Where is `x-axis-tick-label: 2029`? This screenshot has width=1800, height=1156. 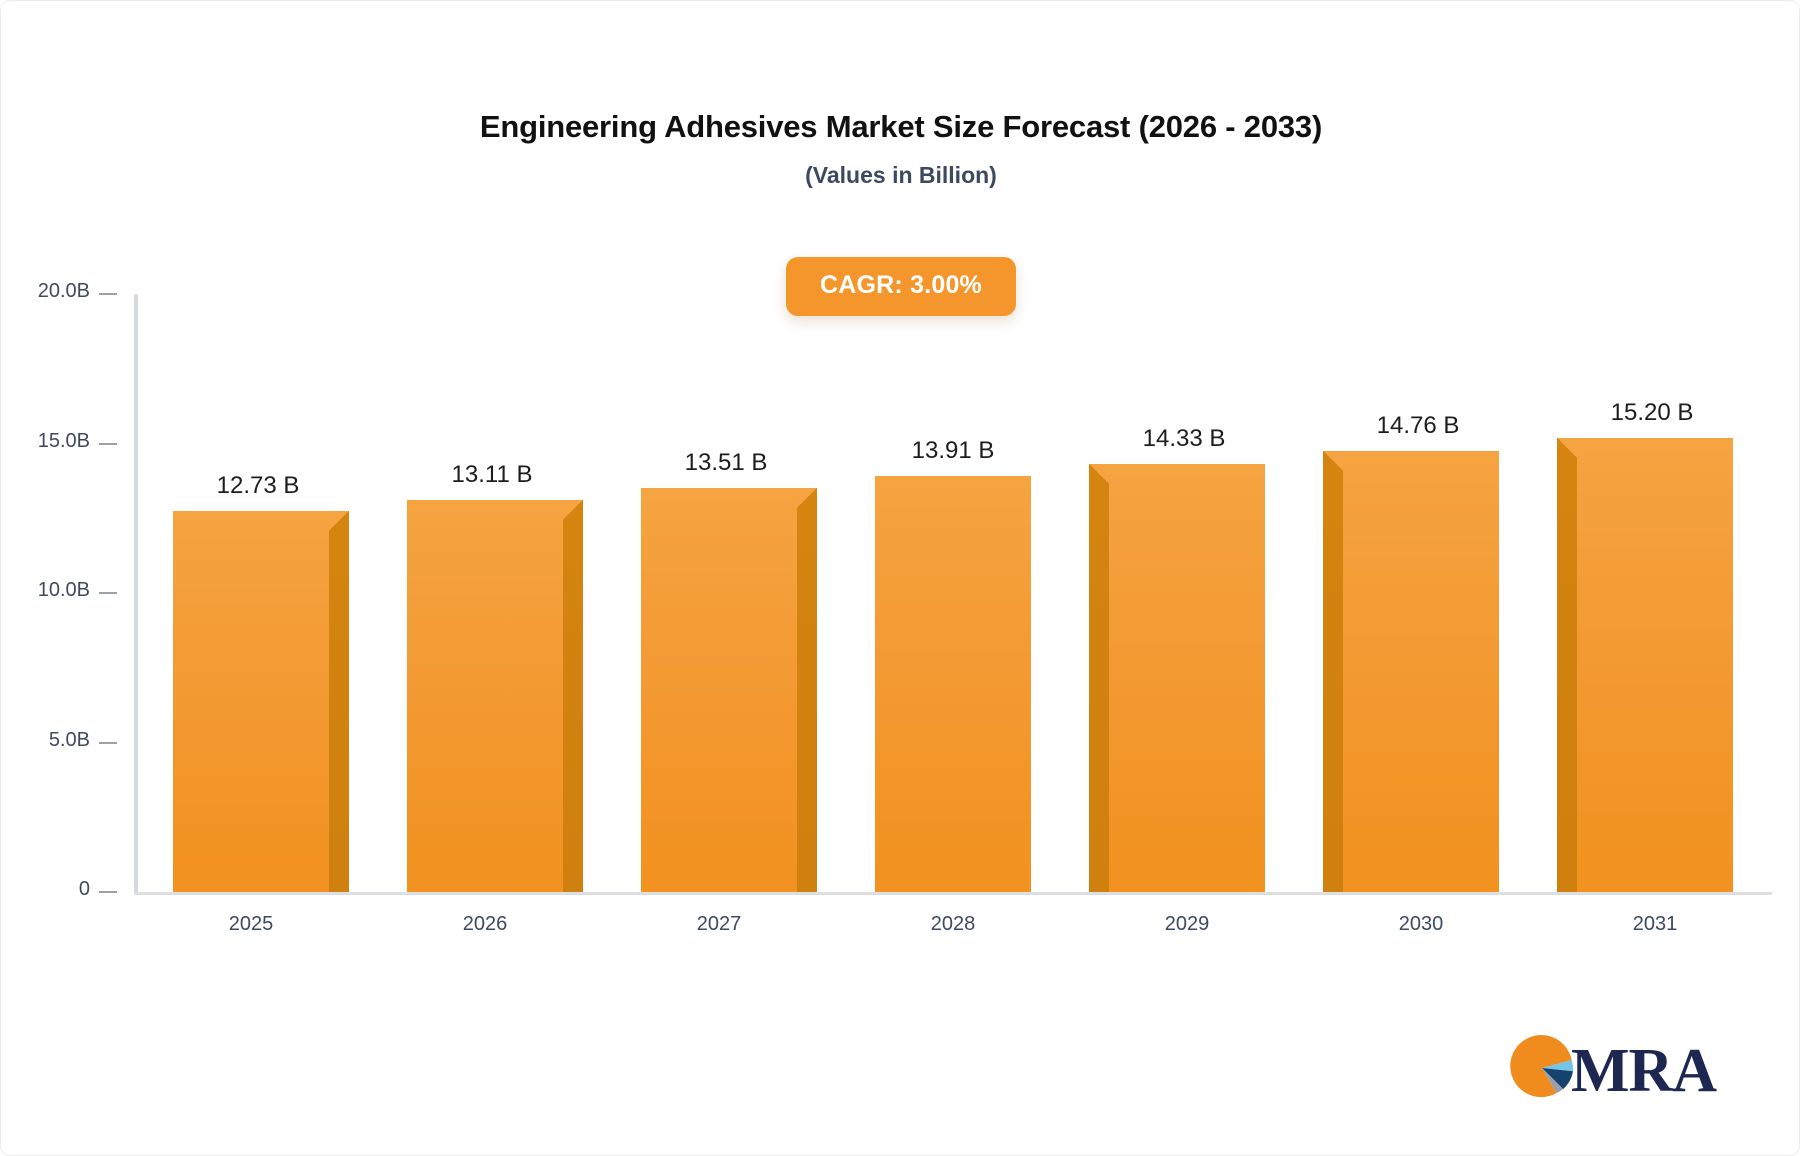
x-axis-tick-label: 2029 is located at coordinates (1187, 924).